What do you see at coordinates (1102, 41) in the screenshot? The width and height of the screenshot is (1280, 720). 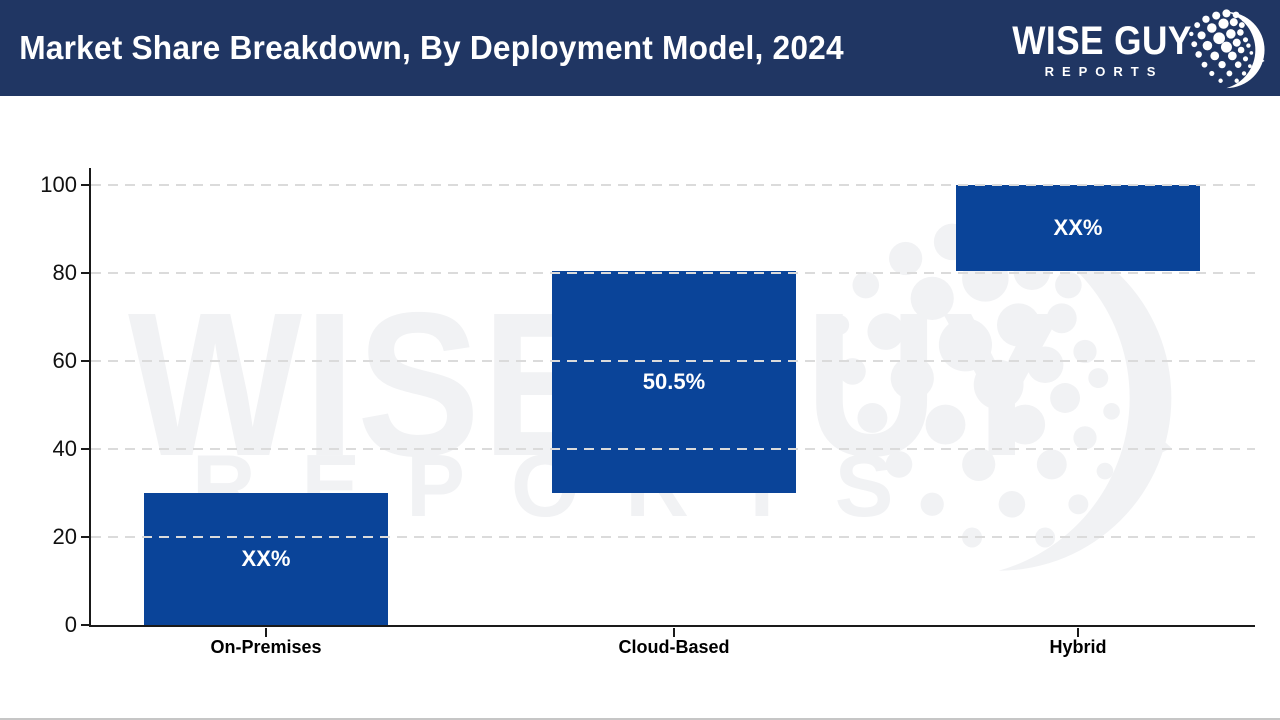 I see `logo-wiseguy-label: WISE GUY` at bounding box center [1102, 41].